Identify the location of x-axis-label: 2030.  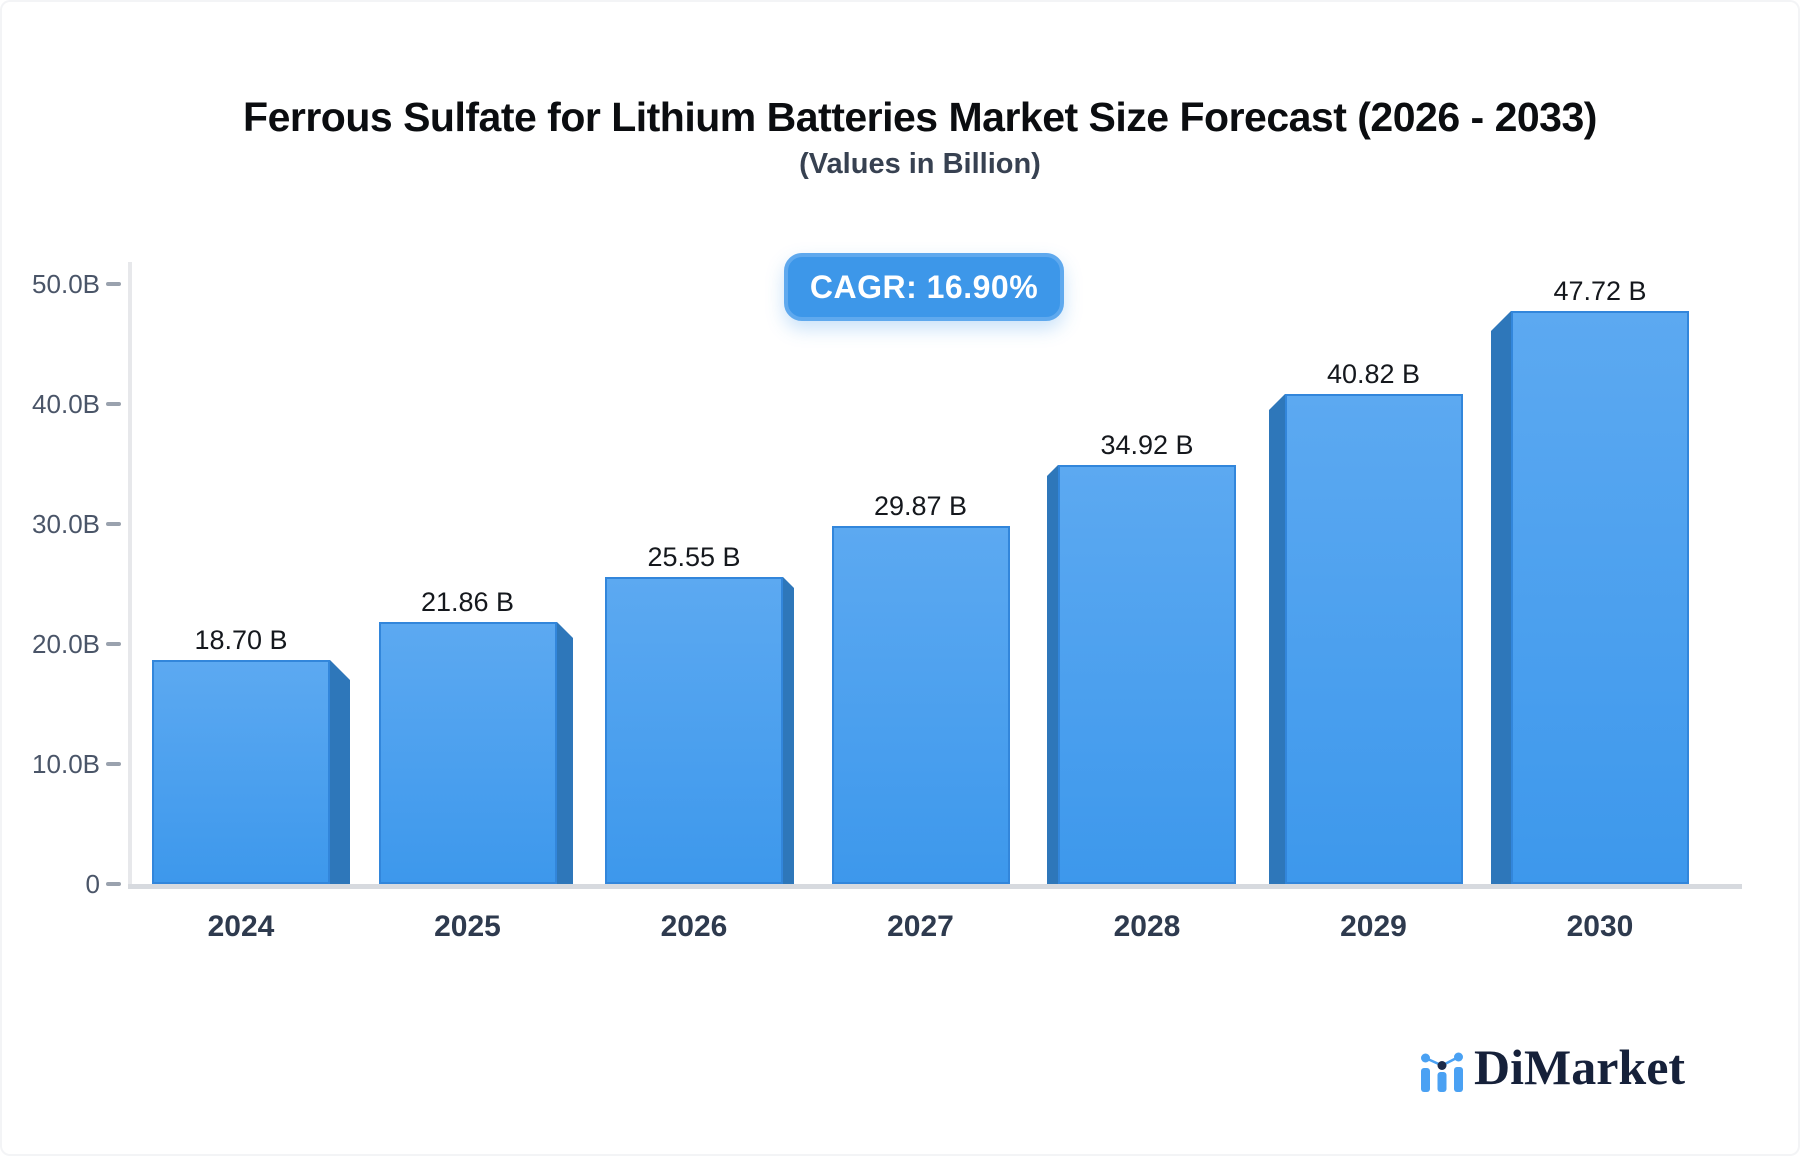
(1600, 926).